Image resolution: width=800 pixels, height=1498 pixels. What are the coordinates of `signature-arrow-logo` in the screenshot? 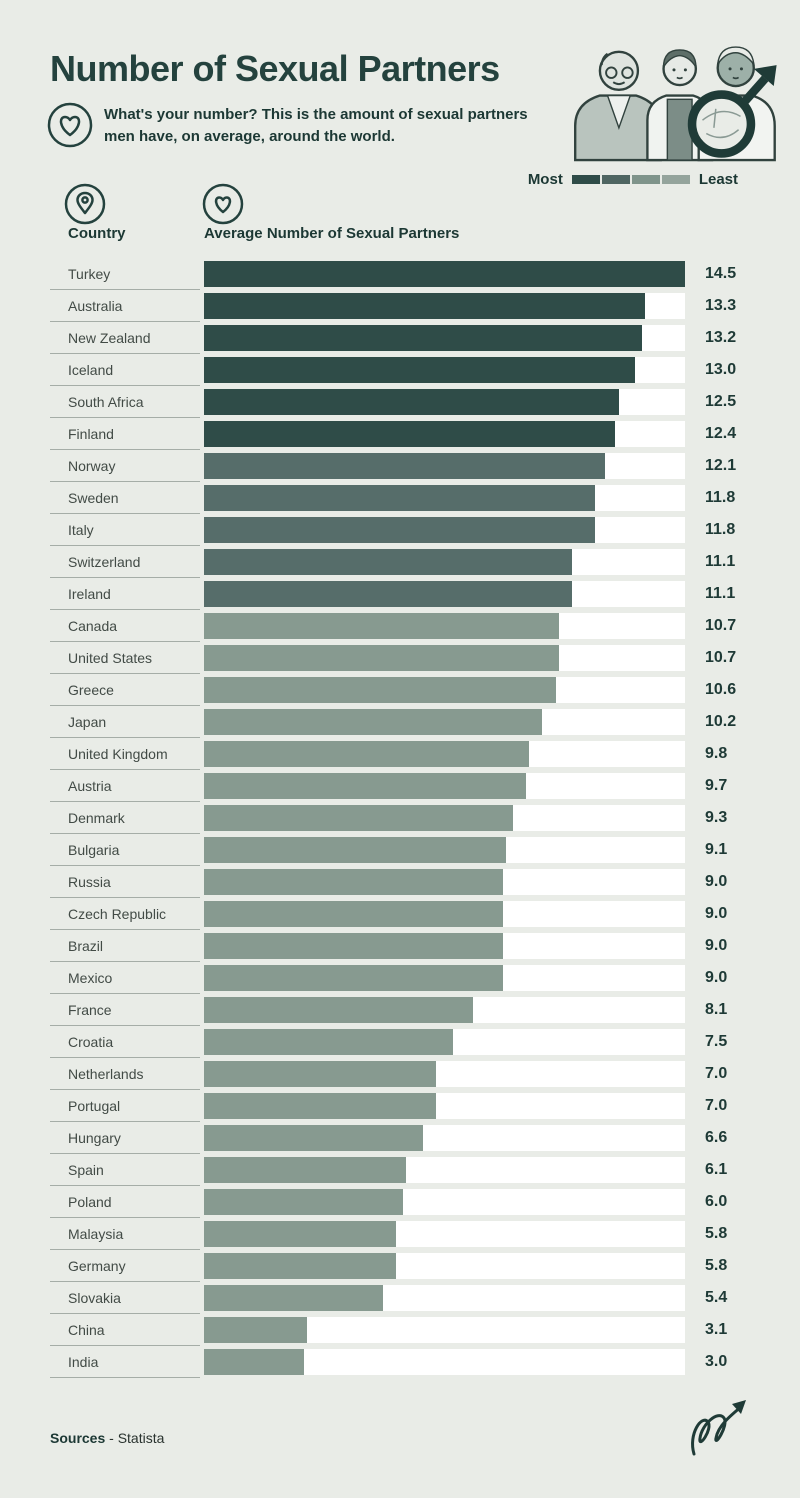 It's located at (720, 1430).